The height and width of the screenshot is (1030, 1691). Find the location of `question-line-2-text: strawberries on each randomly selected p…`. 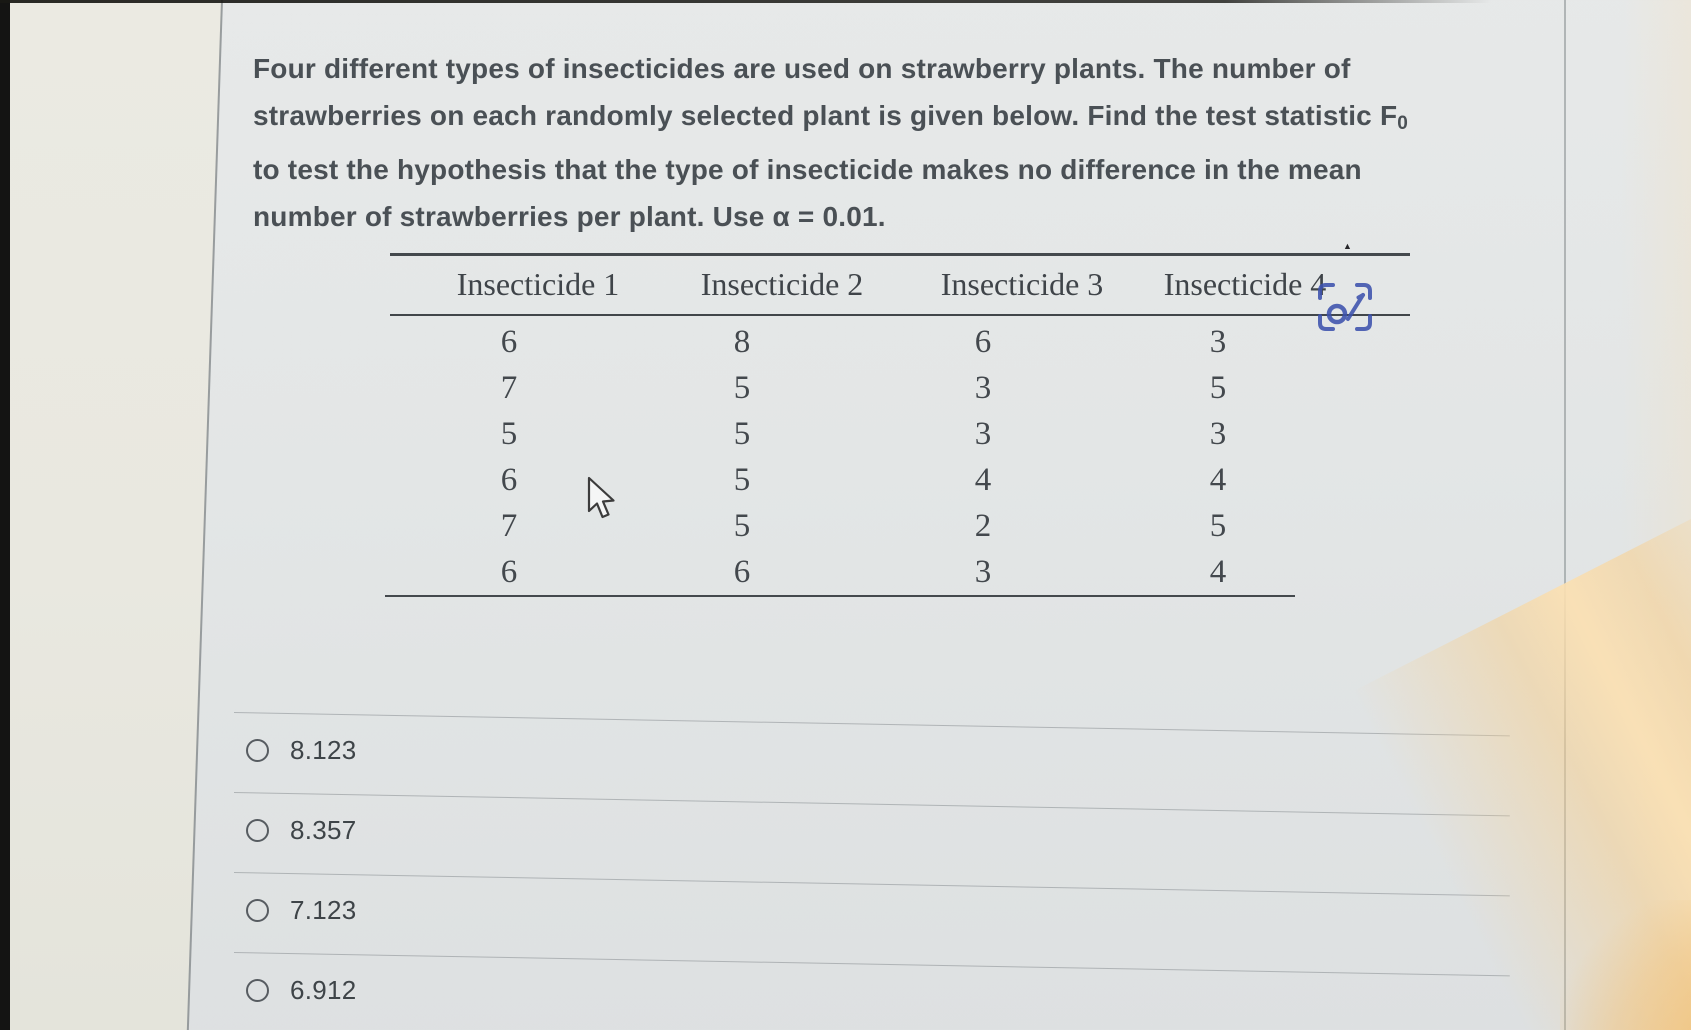

question-line-2-text: strawberries on each randomly selected p… is located at coordinates (816, 115).